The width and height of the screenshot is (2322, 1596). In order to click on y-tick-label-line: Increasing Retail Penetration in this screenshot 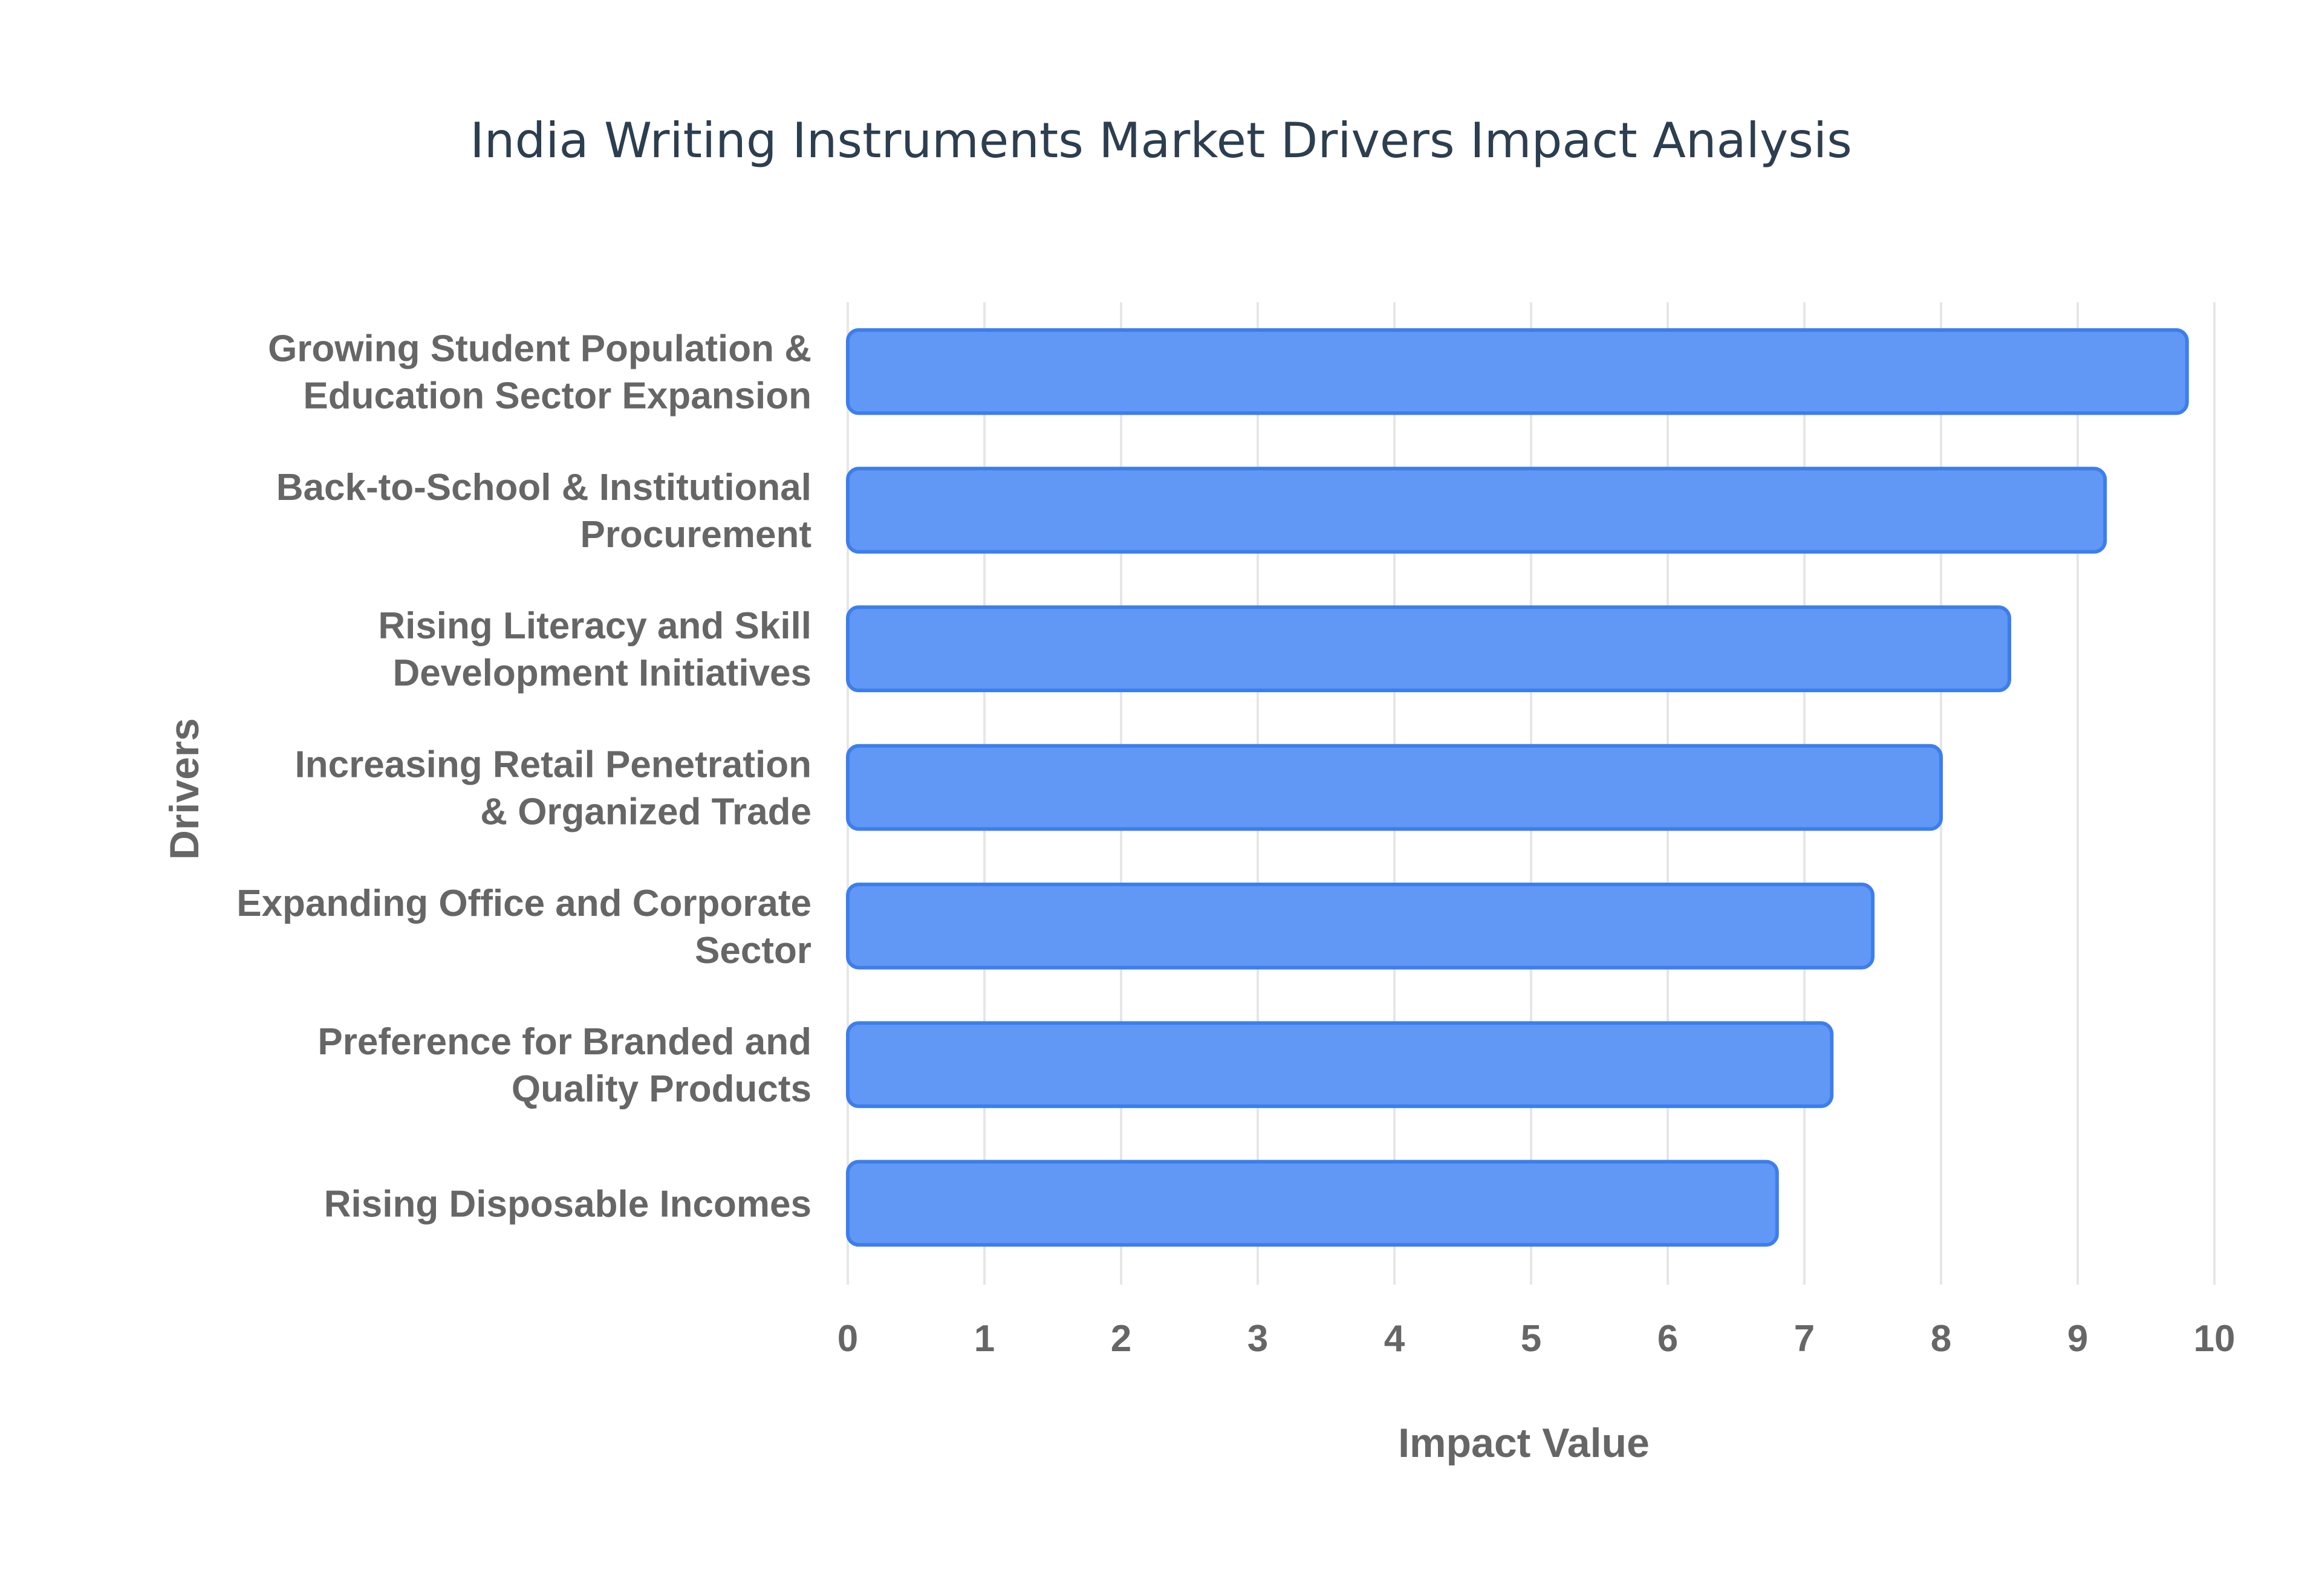, I will do `click(553, 765)`.